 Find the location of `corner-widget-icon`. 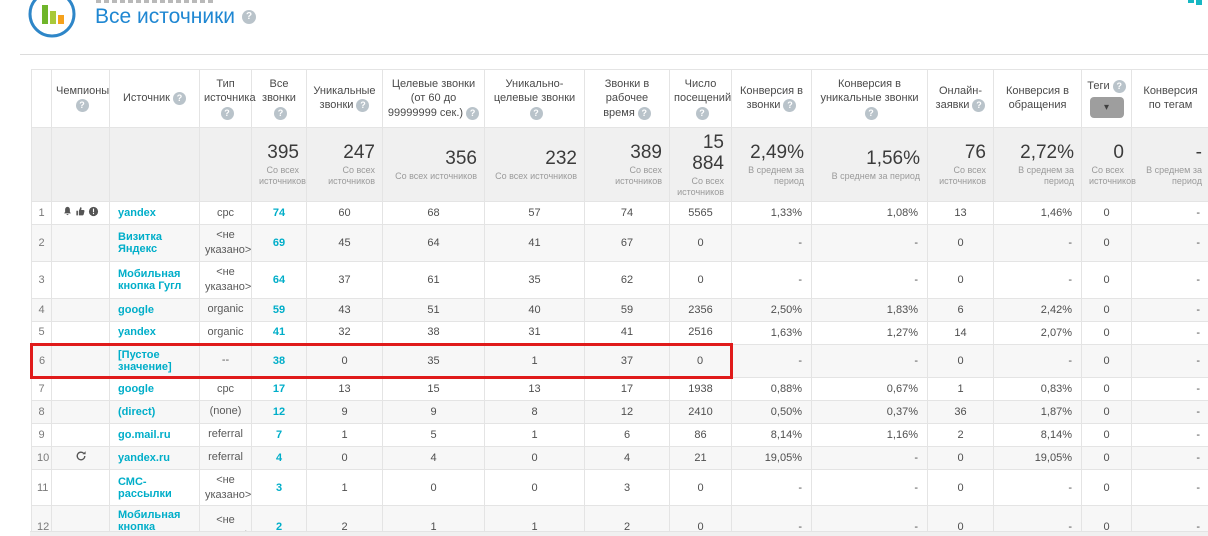

corner-widget-icon is located at coordinates (1195, 3).